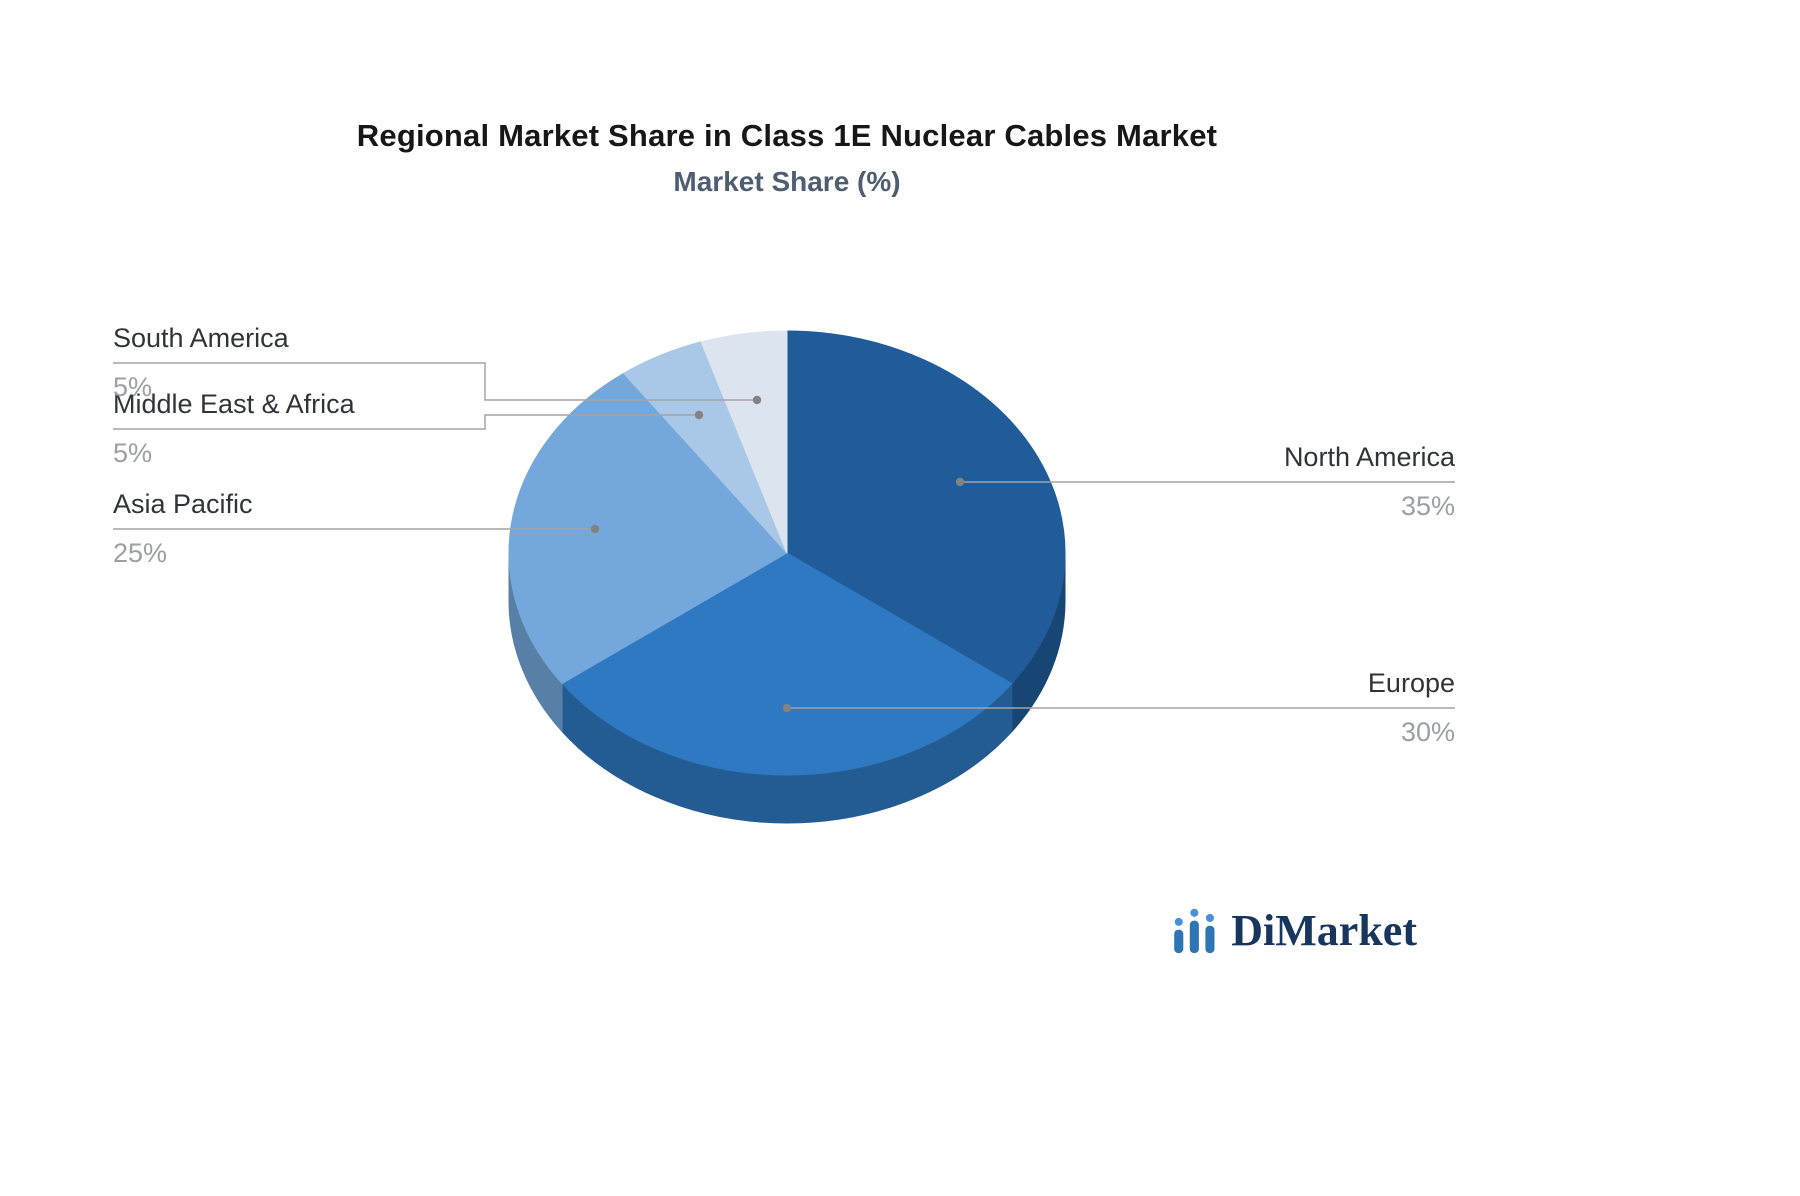 The image size is (1800, 1196). I want to click on bar-chart-logo-icon, so click(1194, 931).